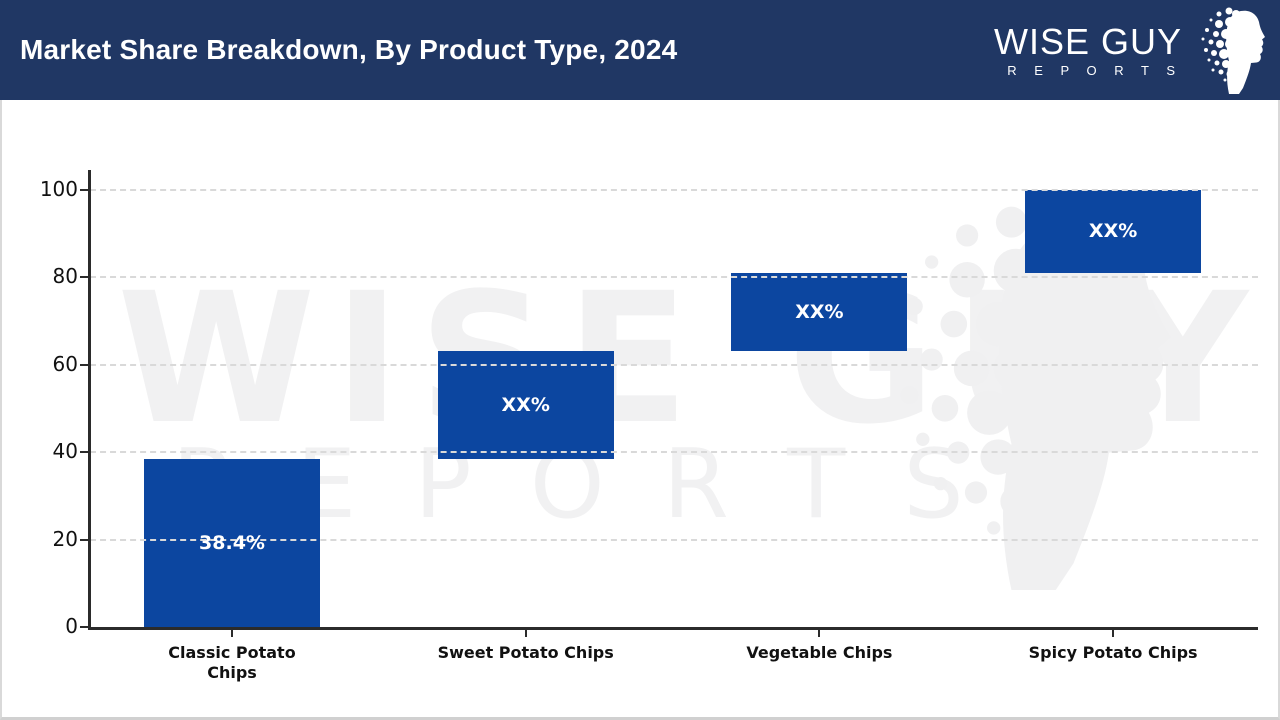 This screenshot has height=720, width=1280. Describe the element at coordinates (65, 363) in the screenshot. I see `y-axis-tick-label: 60` at that location.